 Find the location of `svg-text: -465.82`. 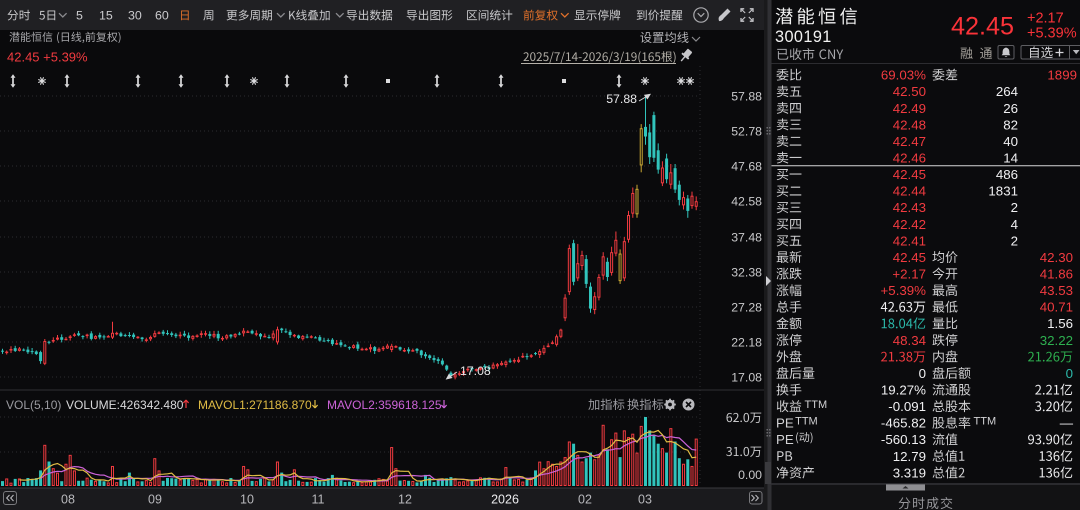

svg-text: -465.82 is located at coordinates (903, 423).